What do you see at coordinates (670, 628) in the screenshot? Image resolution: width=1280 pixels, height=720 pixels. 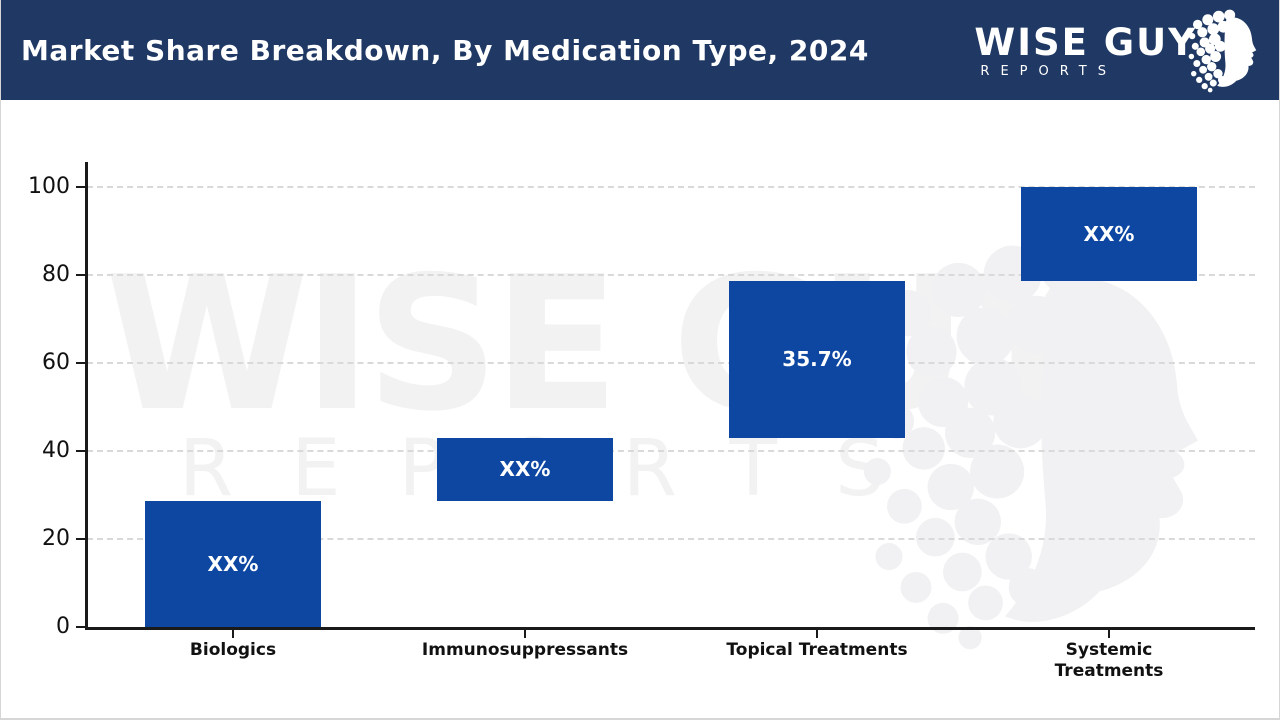 I see `x-axis-line` at bounding box center [670, 628].